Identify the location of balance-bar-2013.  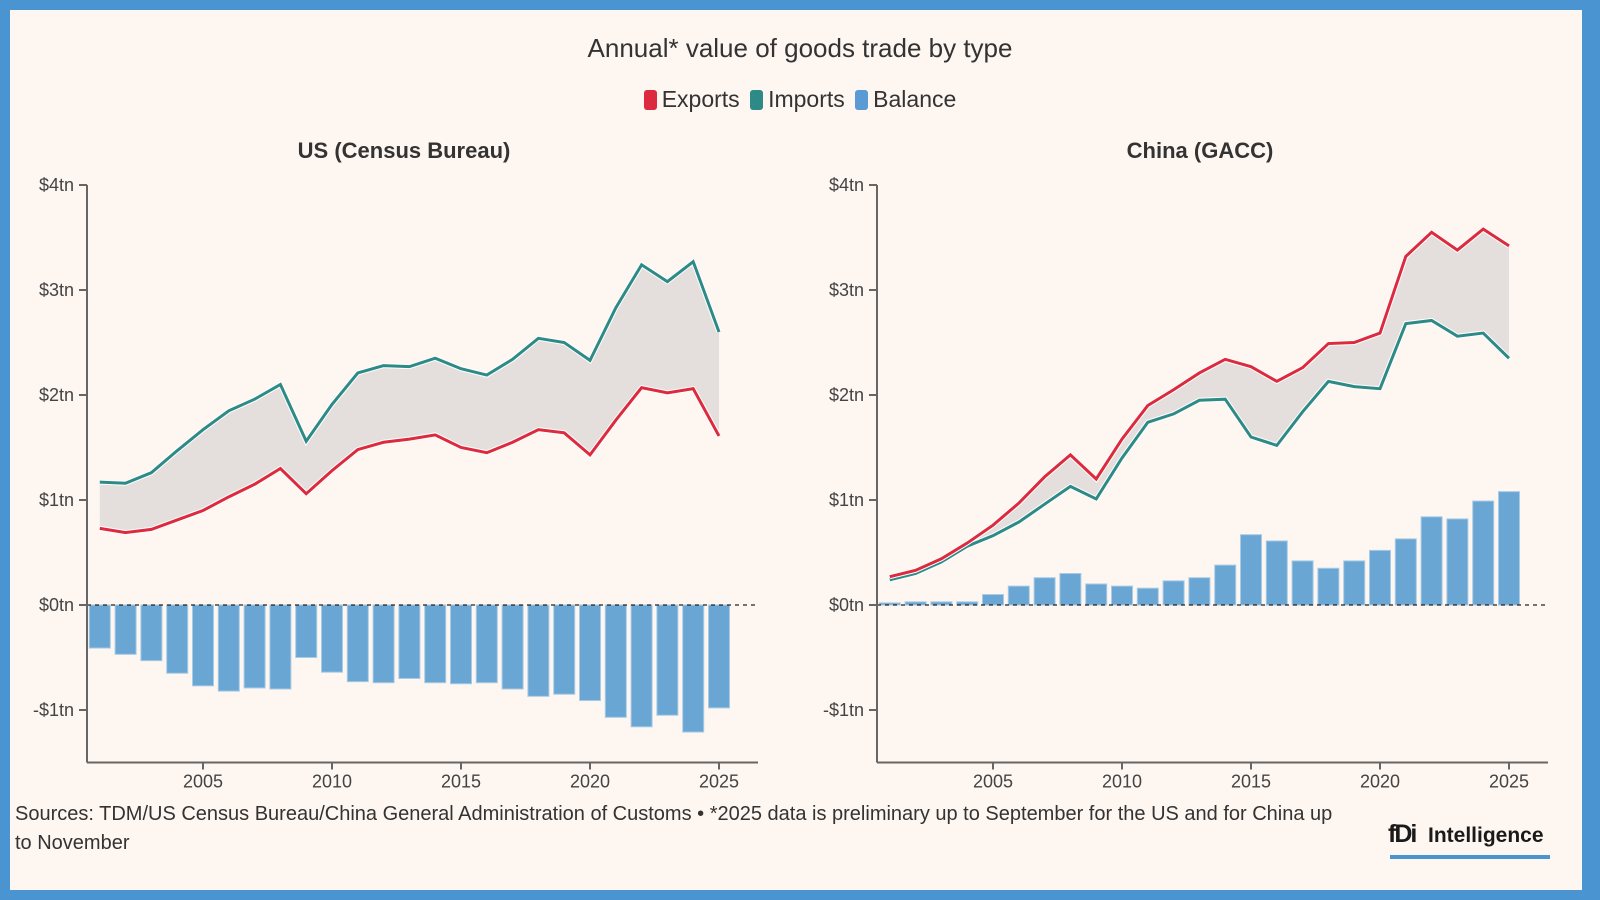
(1199, 591).